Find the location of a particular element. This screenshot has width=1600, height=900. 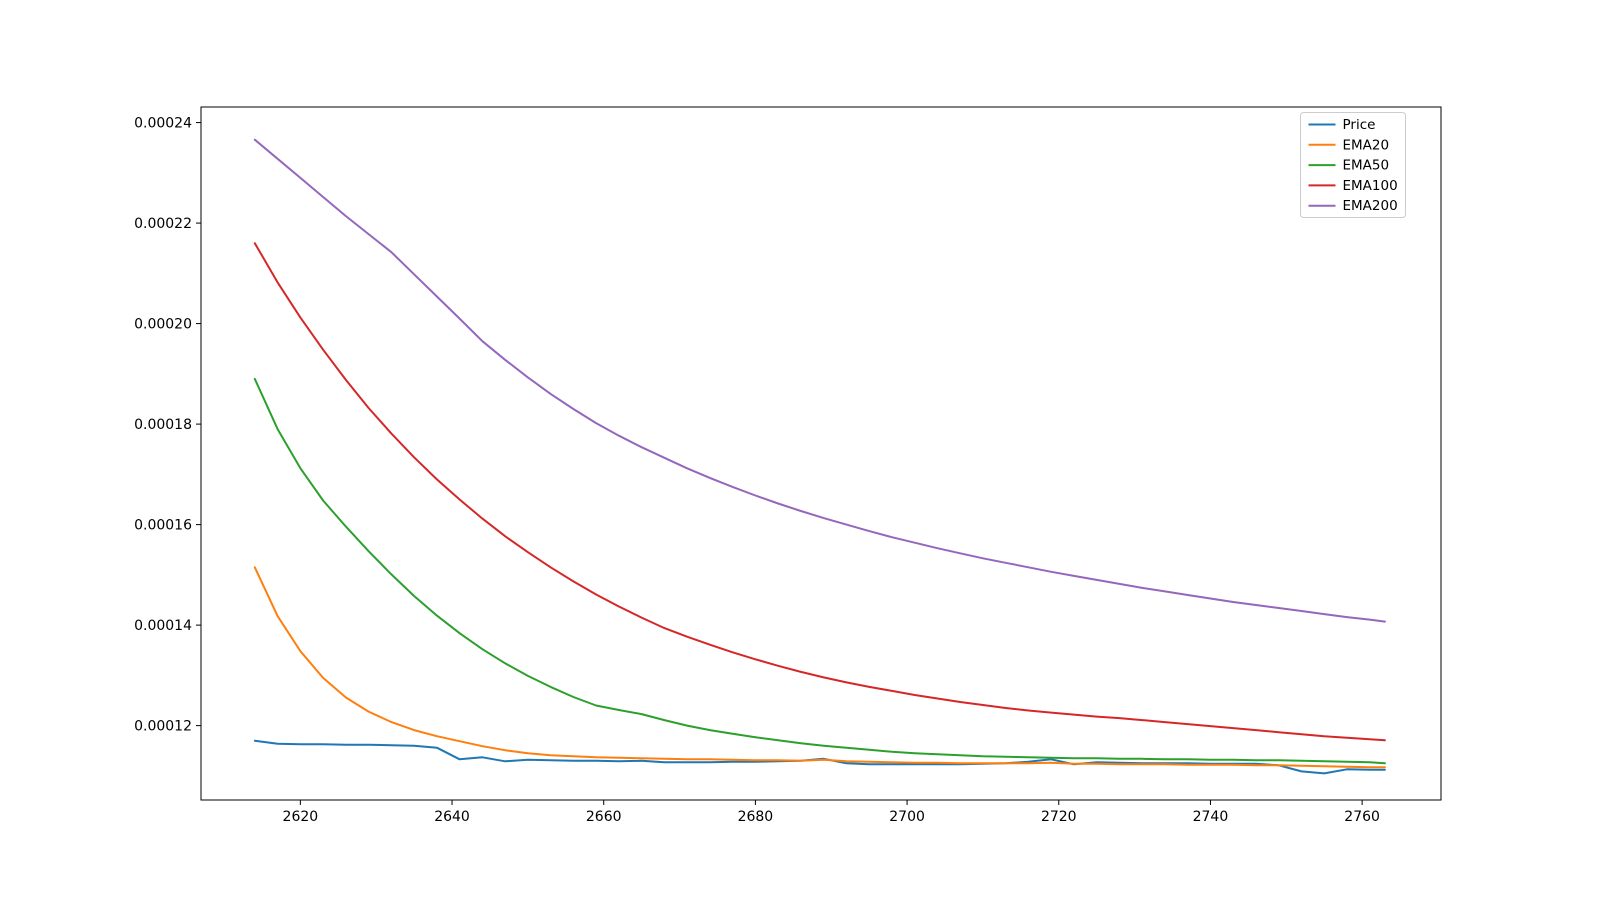

y-tick-label: 0.00016 is located at coordinates (163, 526).